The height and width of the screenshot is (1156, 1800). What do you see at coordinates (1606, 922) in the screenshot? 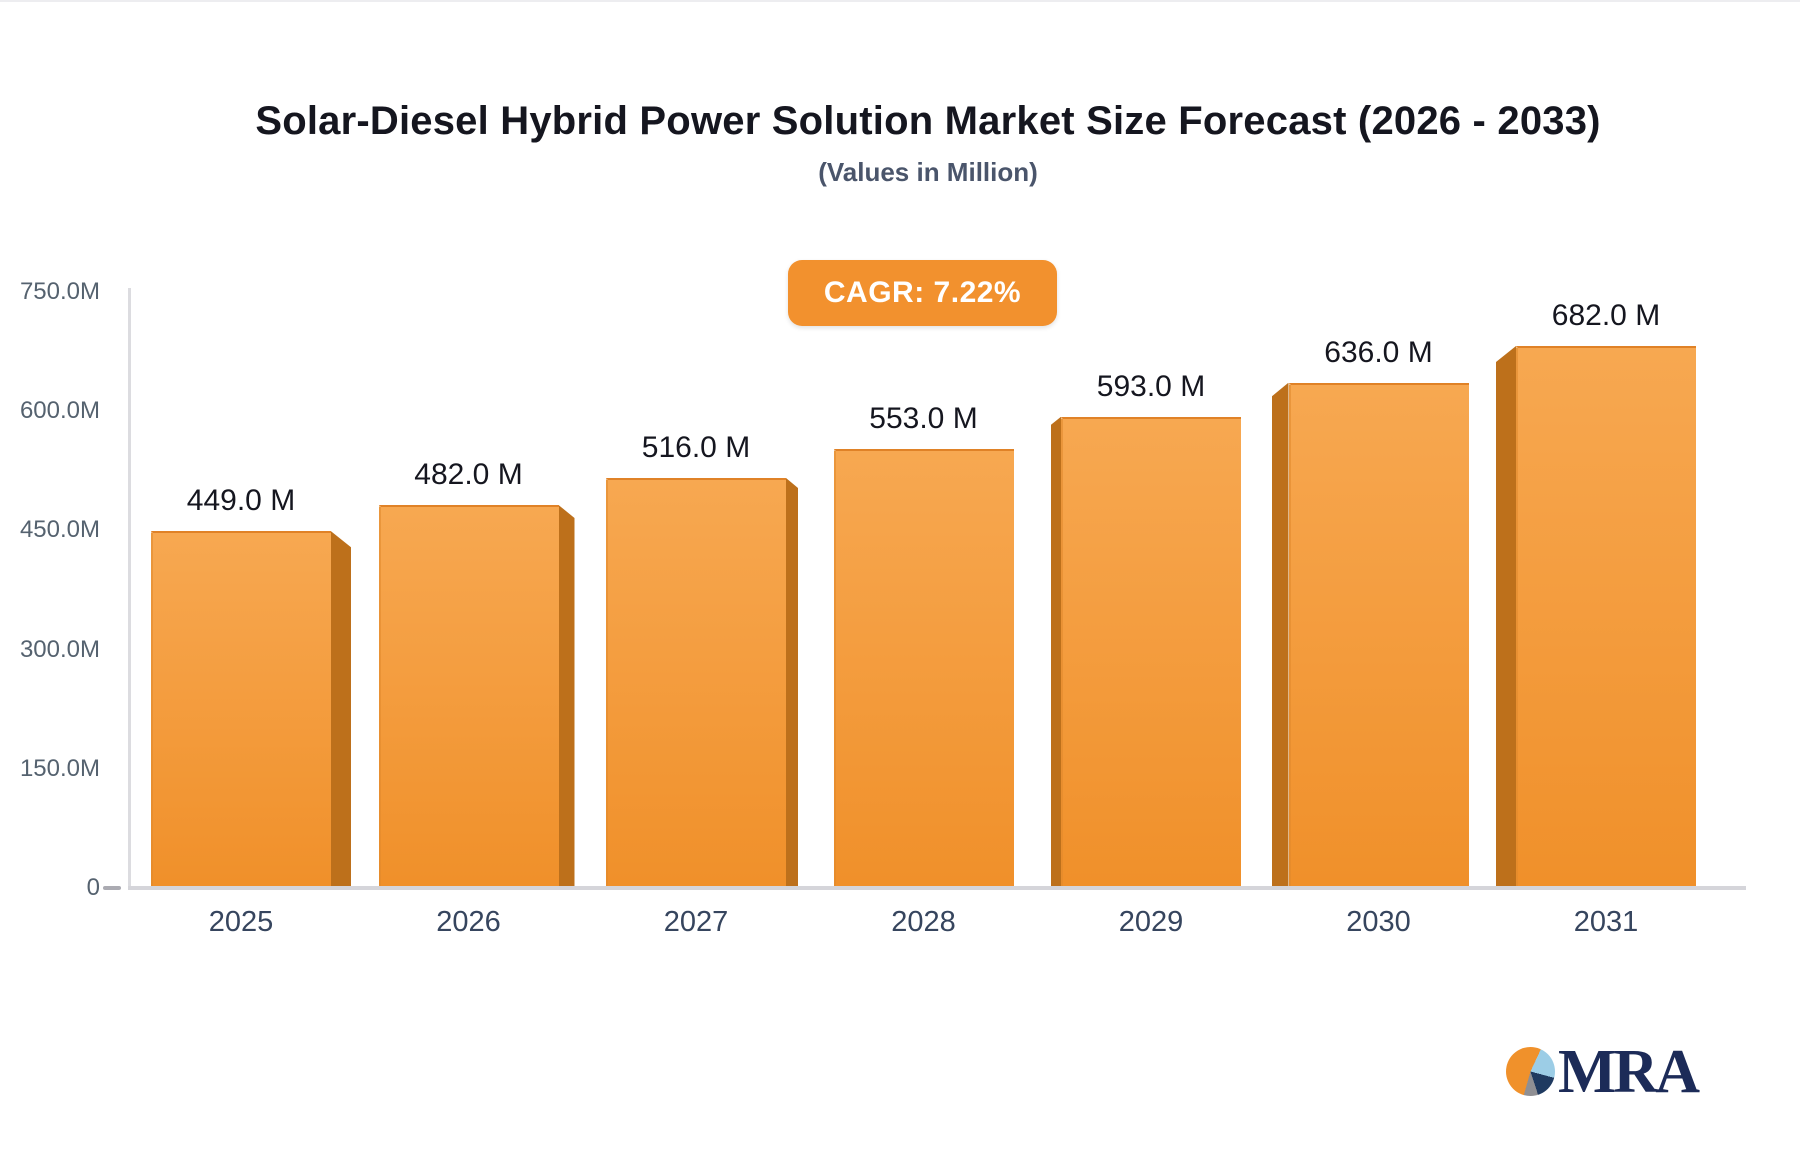
I see `x-axis-category-label: 2031` at bounding box center [1606, 922].